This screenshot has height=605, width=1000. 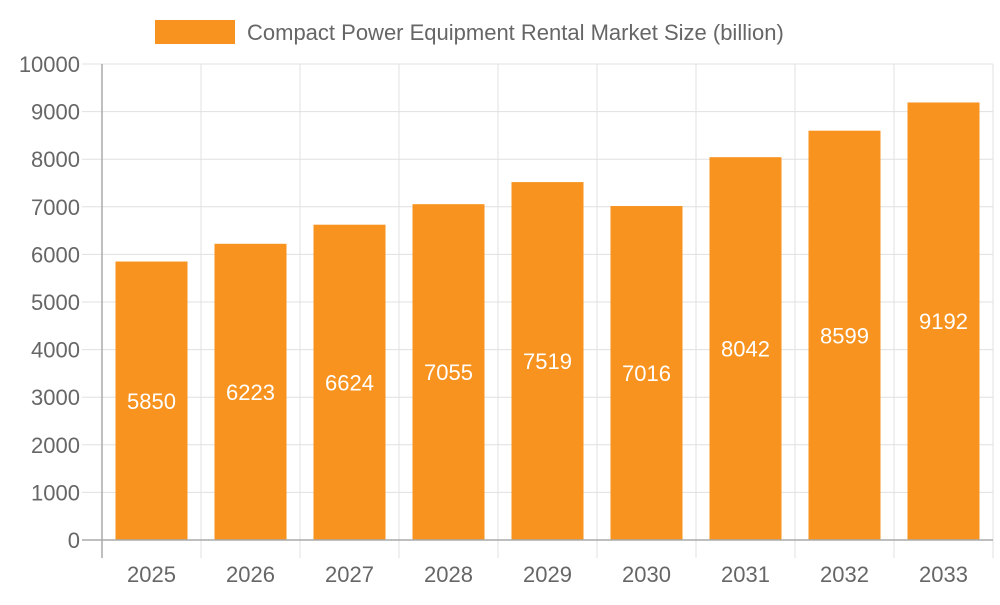 I want to click on data-label: 8042, so click(x=745, y=349).